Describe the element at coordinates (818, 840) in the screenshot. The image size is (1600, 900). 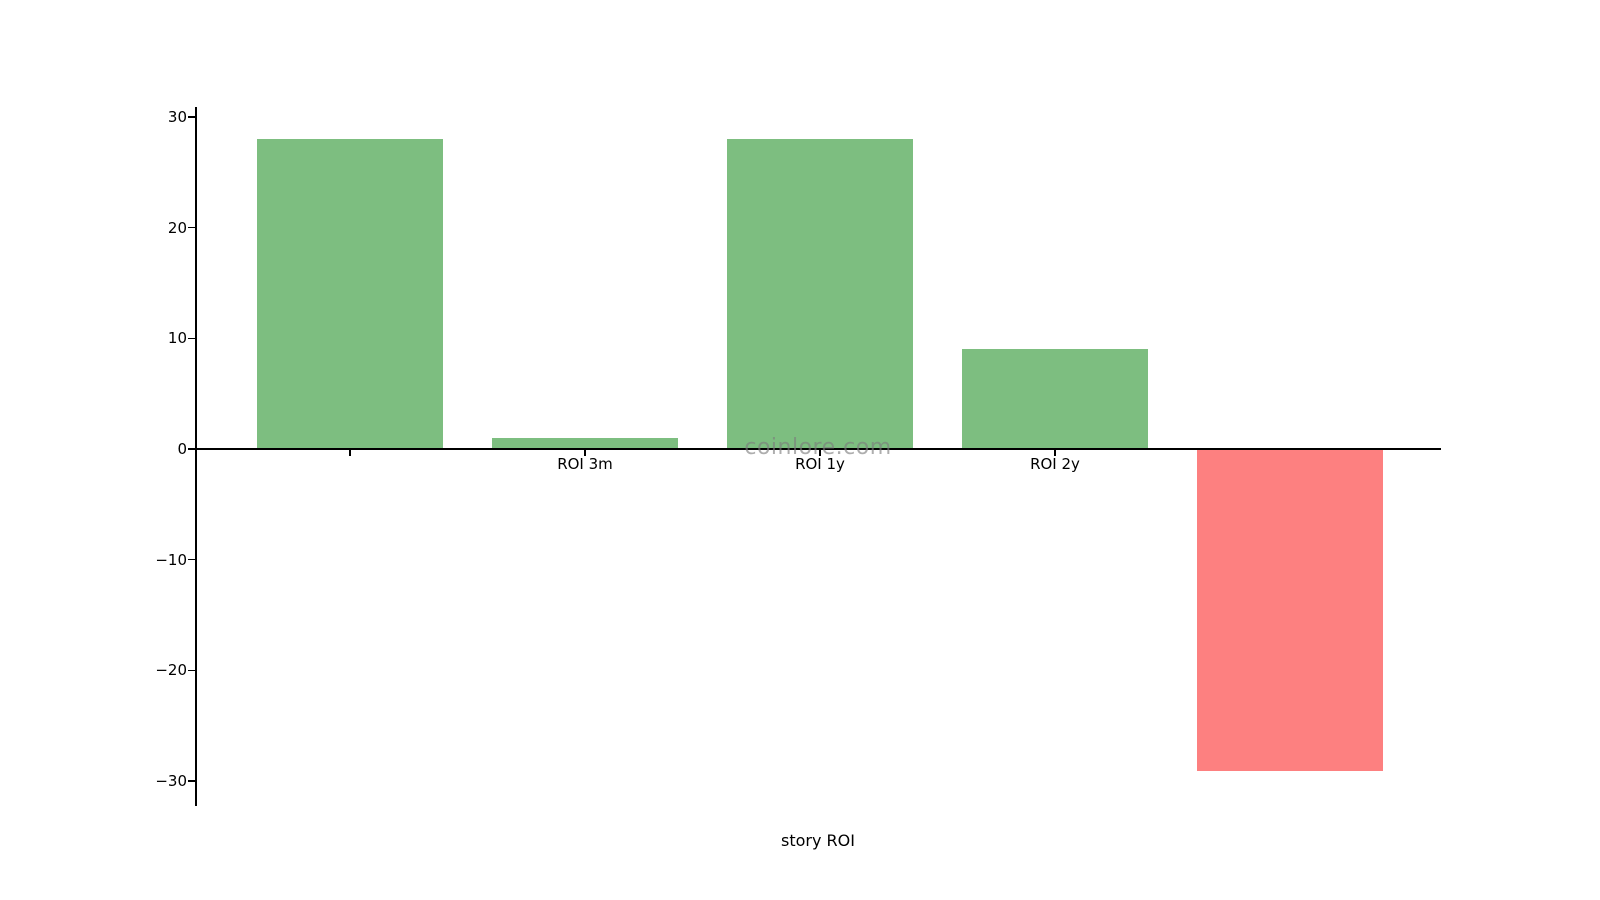
I see `x-axis-title: story ROI` at that location.